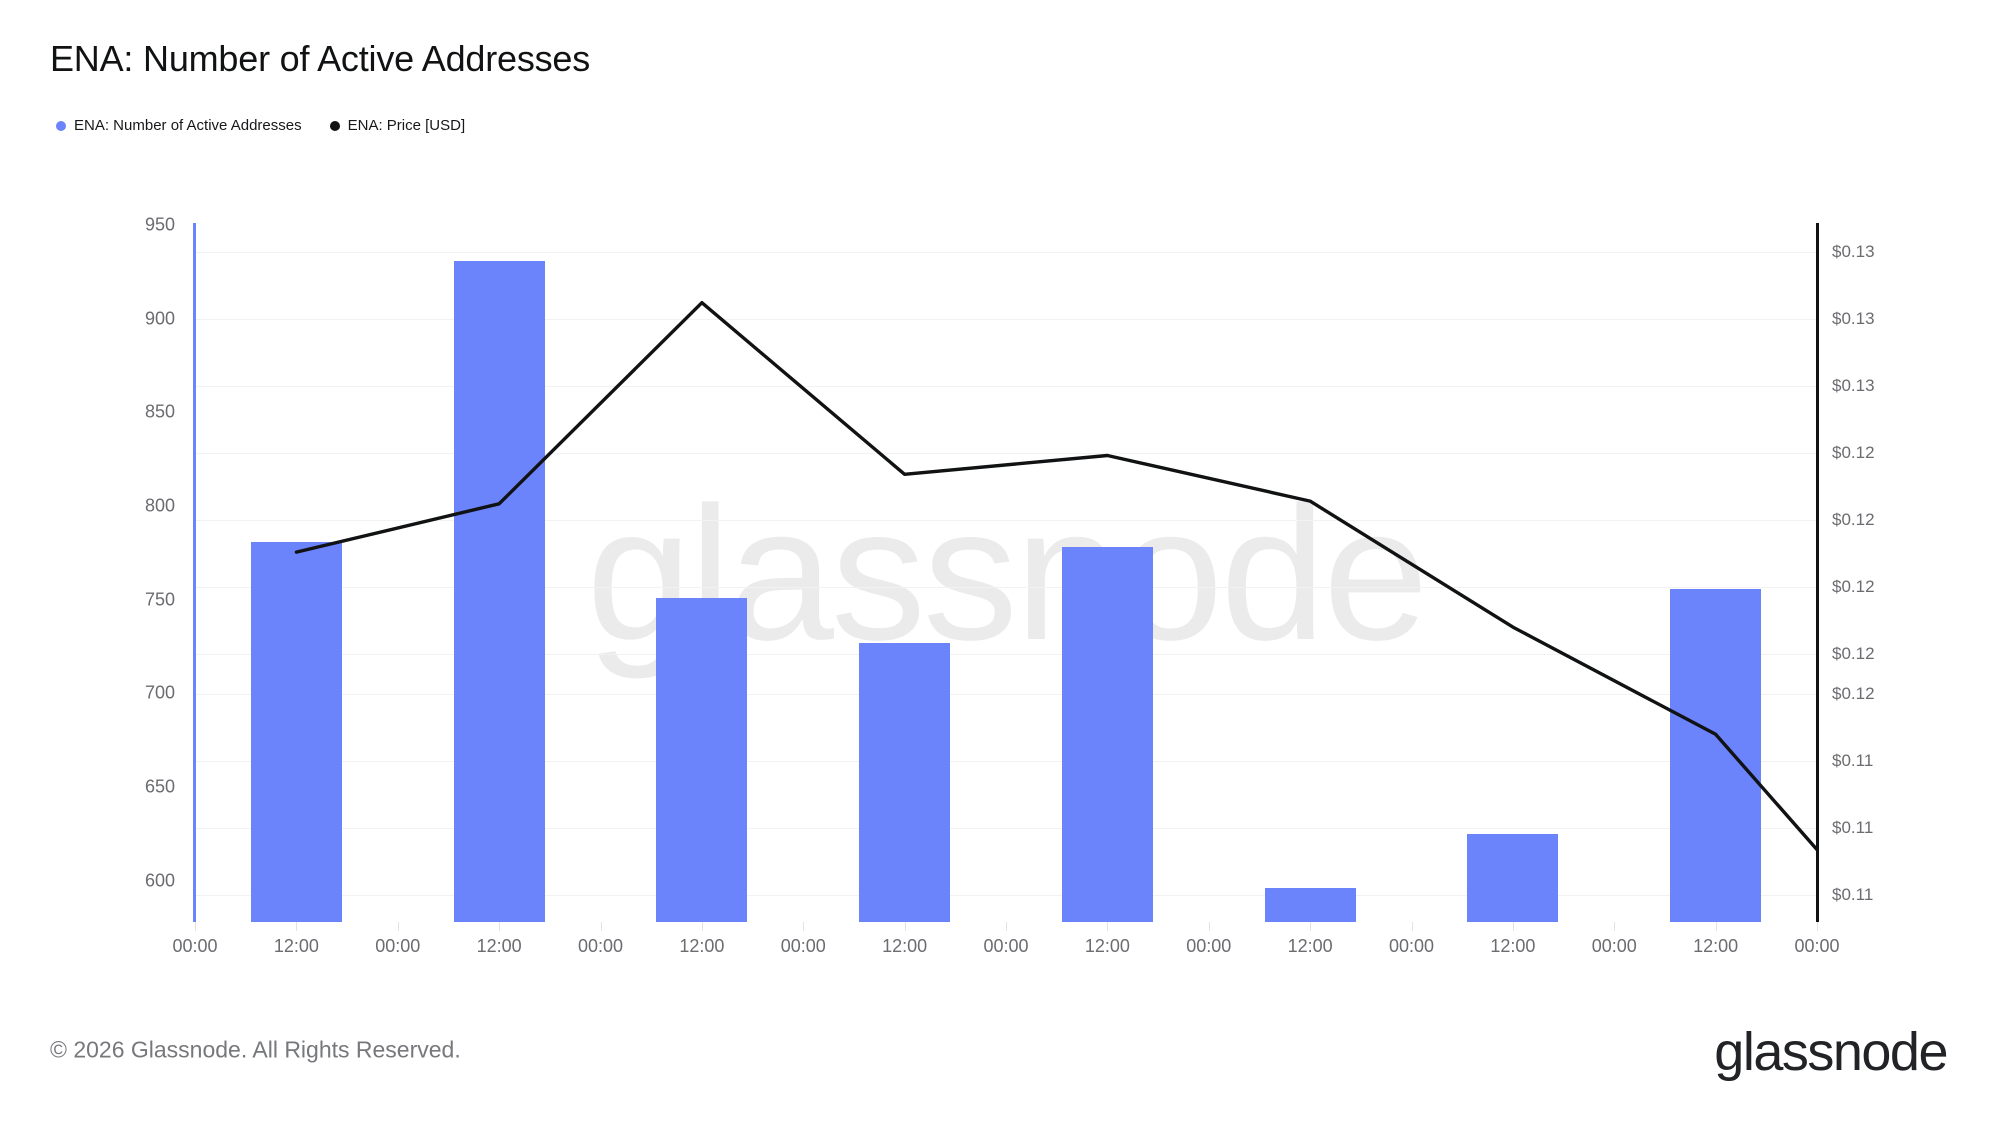 This screenshot has height=1125, width=1999. Describe the element at coordinates (159, 505) in the screenshot. I see `y-axis-left-tick-label: 800` at that location.